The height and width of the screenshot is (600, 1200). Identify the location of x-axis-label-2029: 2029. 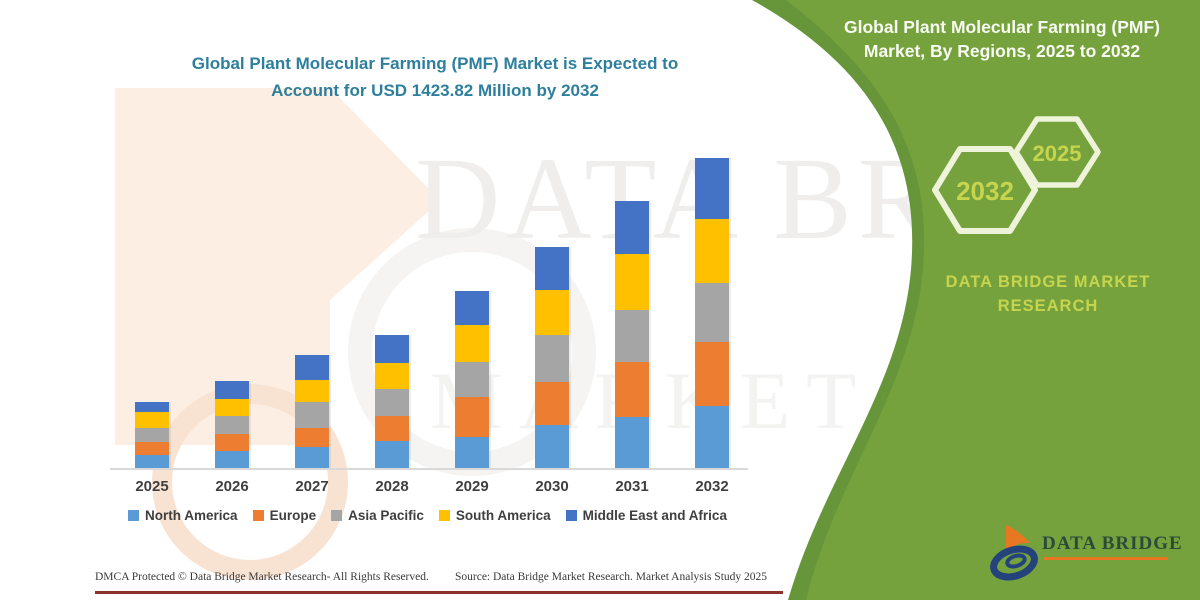
(472, 486).